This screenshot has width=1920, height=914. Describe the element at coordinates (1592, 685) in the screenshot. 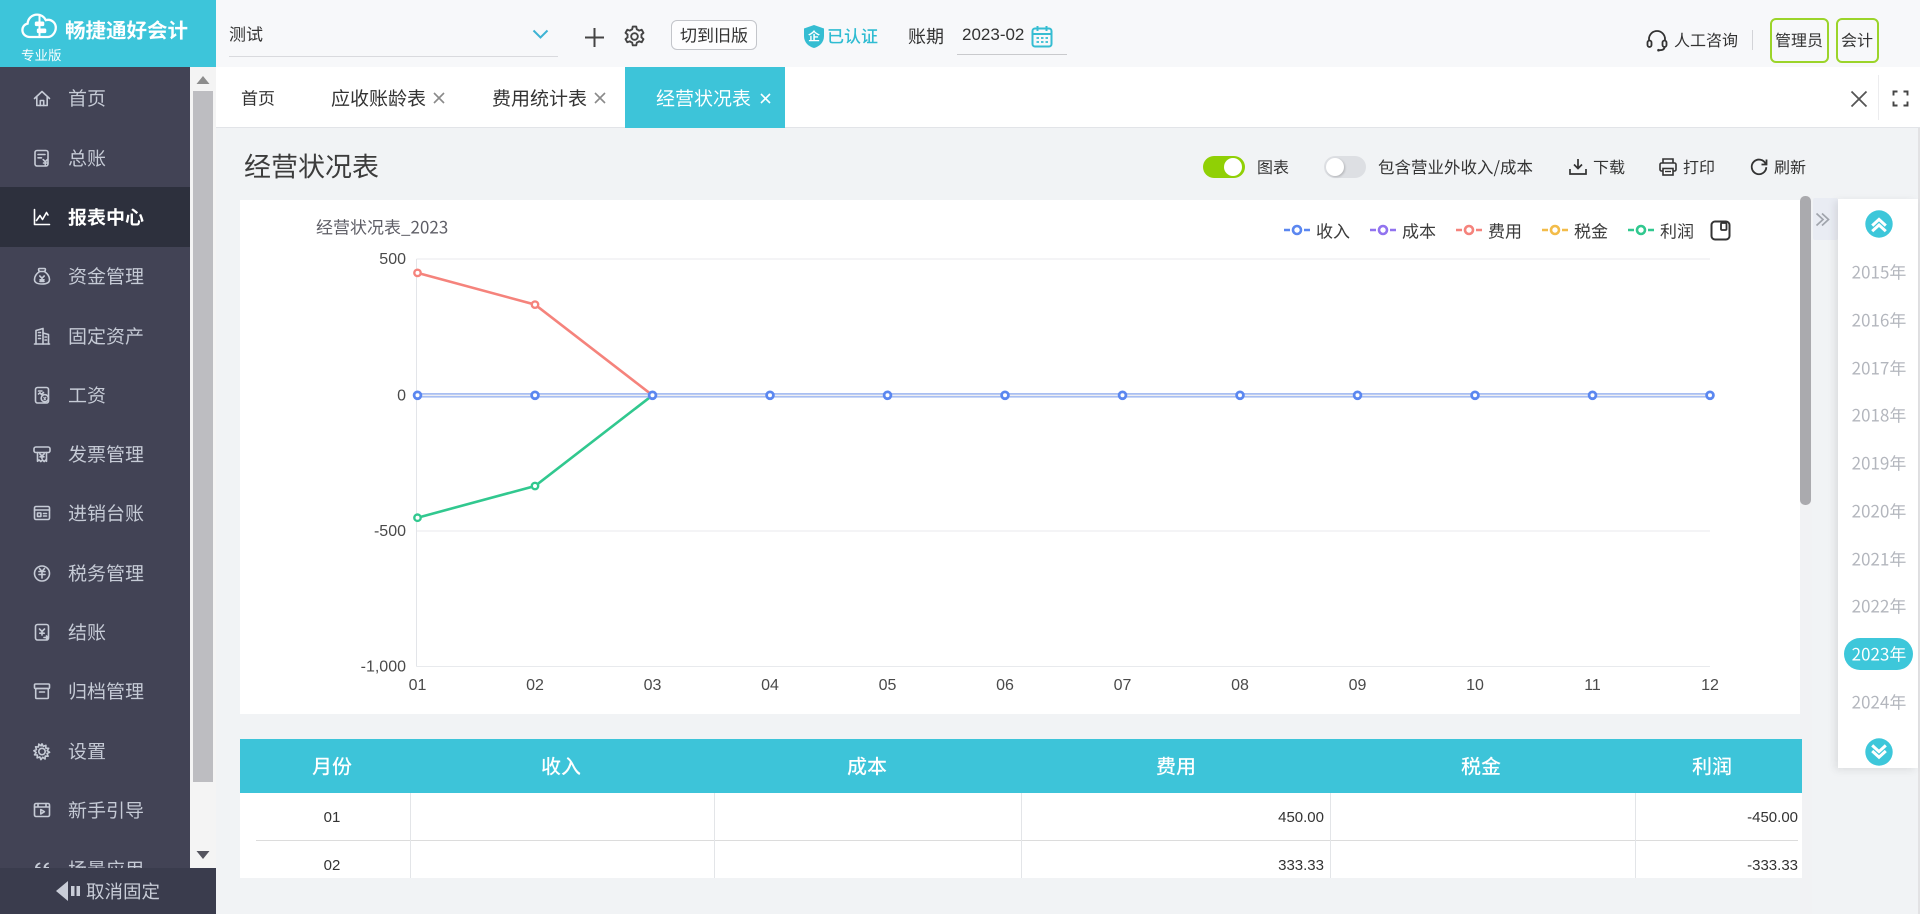

I see `svg-text: 11` at that location.